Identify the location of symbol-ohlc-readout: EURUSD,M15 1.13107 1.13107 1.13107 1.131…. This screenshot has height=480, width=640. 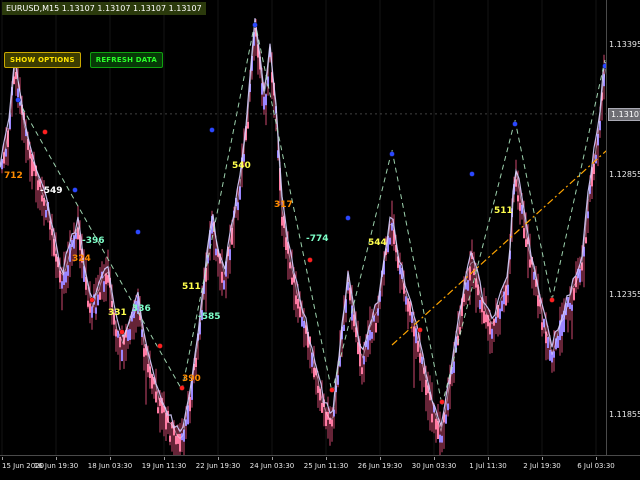
(104, 8).